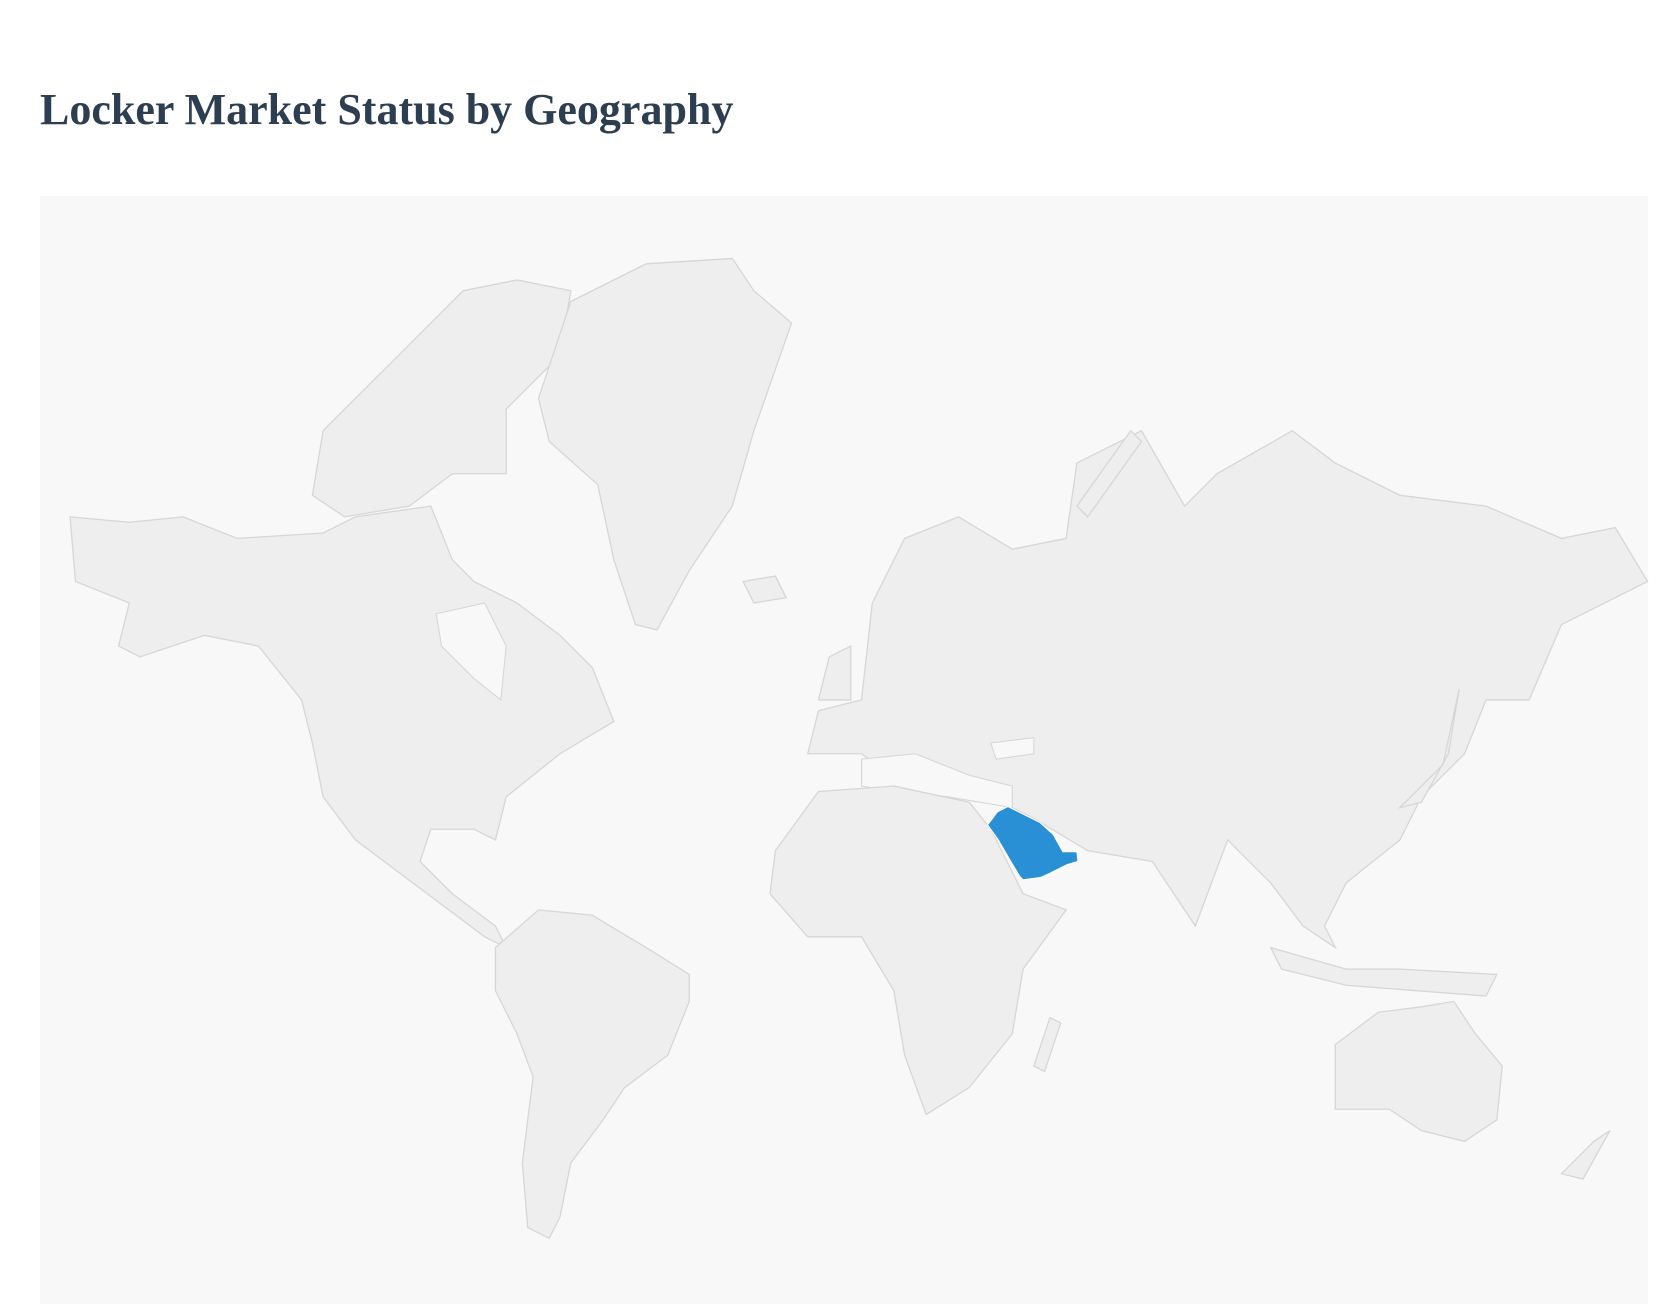  I want to click on hudson-bay, so click(471, 651).